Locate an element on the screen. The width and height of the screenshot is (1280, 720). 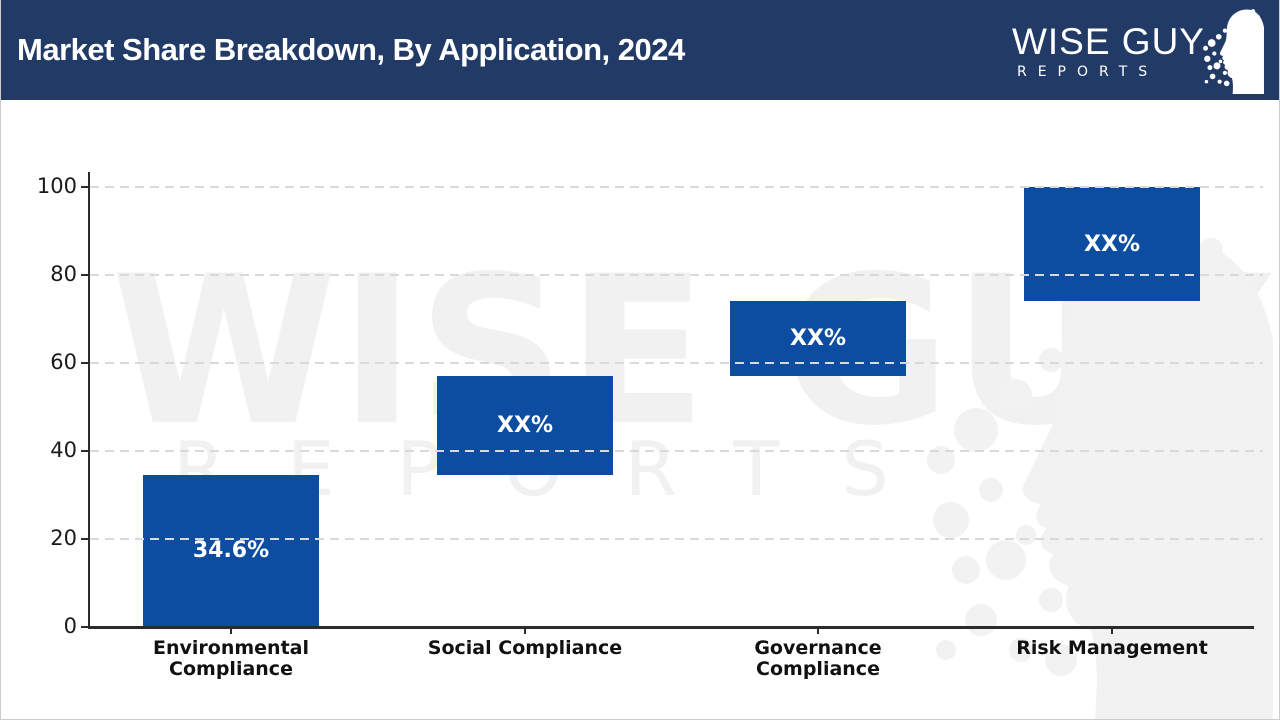
x-category-label: Social Compliance is located at coordinates (525, 648).